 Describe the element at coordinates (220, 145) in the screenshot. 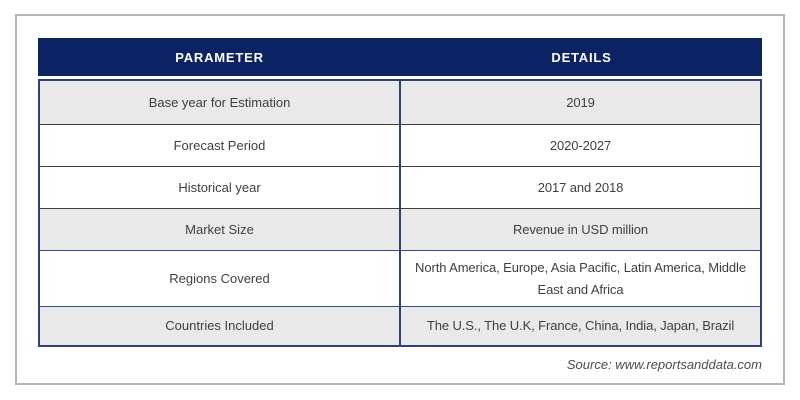

I see `parameter-cell: Forecast Period` at that location.